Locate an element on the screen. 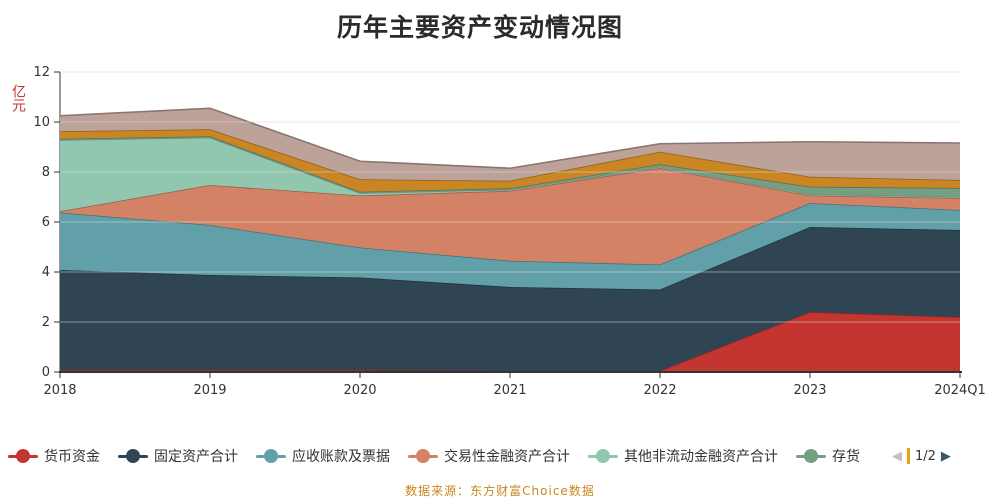 The image size is (1000, 500). legend-label: 存货 is located at coordinates (846, 457).